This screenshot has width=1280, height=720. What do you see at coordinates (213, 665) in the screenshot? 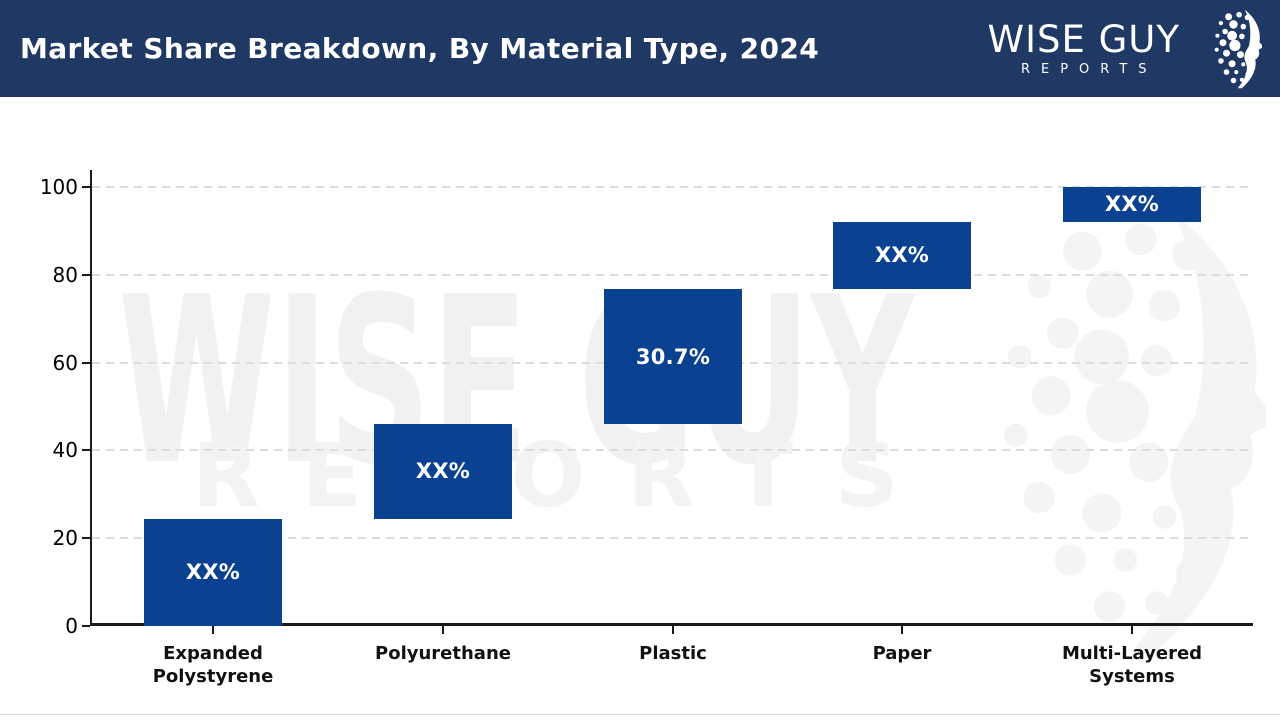
I see `x-category-label-1: Expanded Polystyrene` at bounding box center [213, 665].